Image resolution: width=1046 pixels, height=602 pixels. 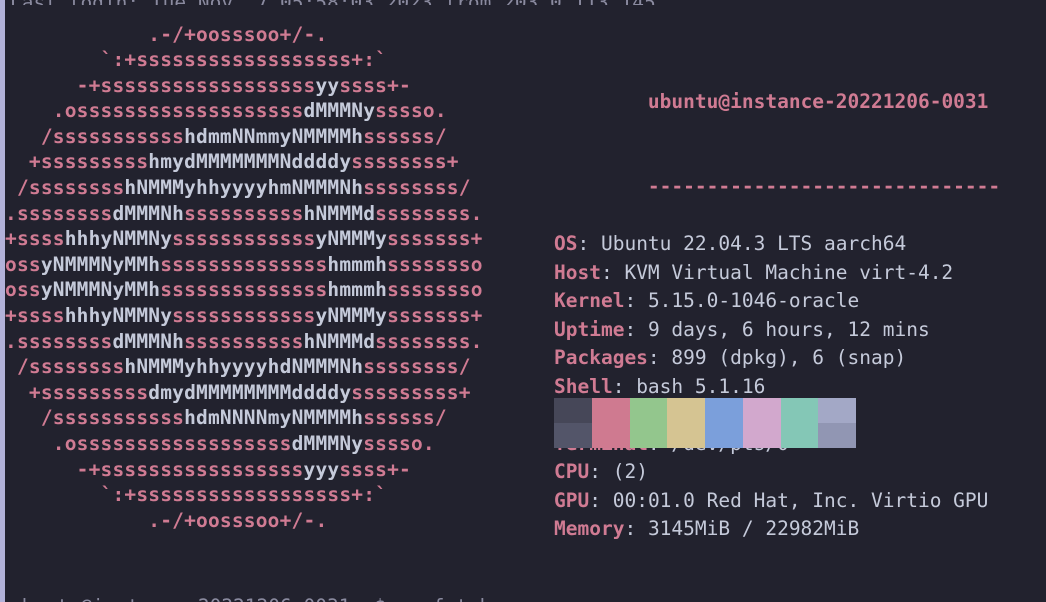 I want to click on neofetch-info-row: Shell: bash 5.1.16, so click(x=777, y=387).